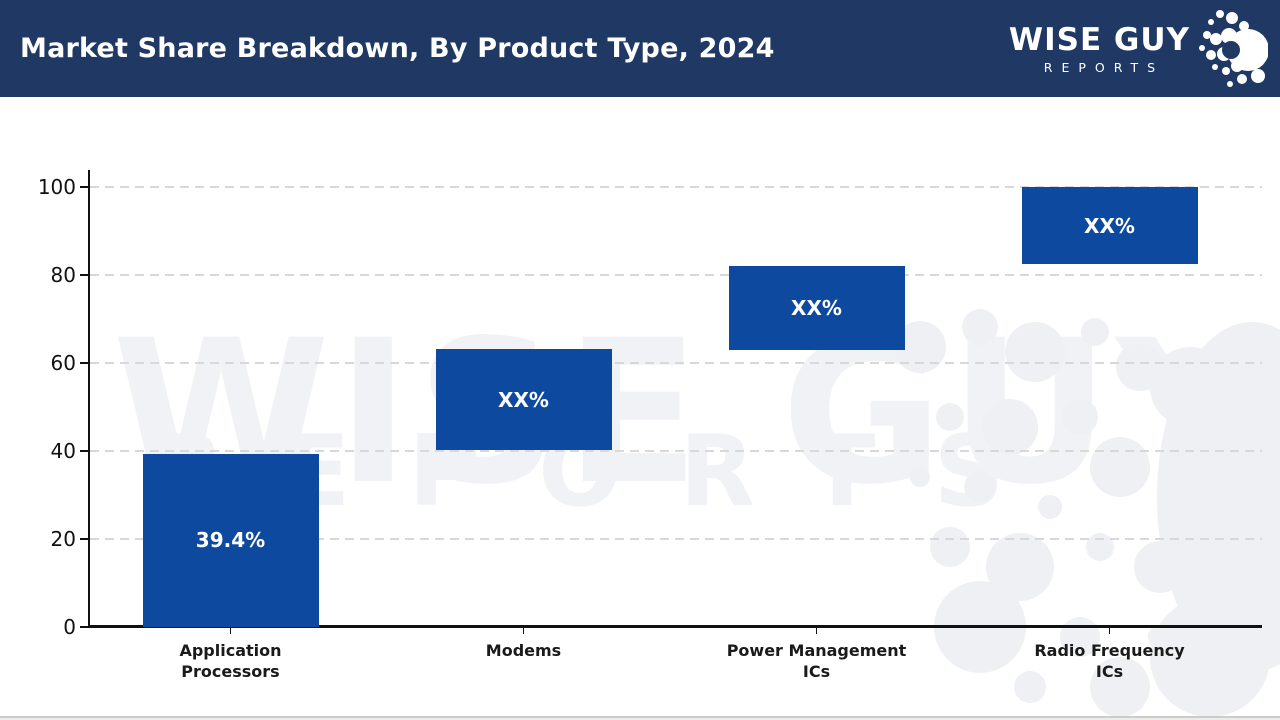  Describe the element at coordinates (230, 671) in the screenshot. I see `x-category-label-line: Processors` at that location.